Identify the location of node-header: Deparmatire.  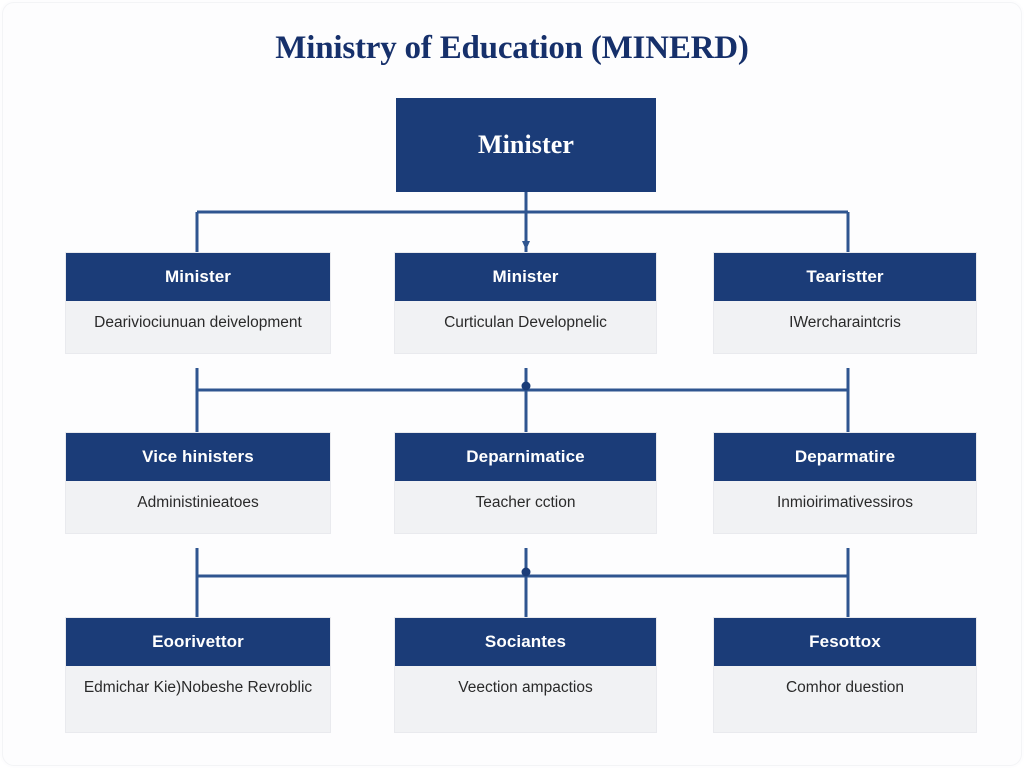
(845, 457).